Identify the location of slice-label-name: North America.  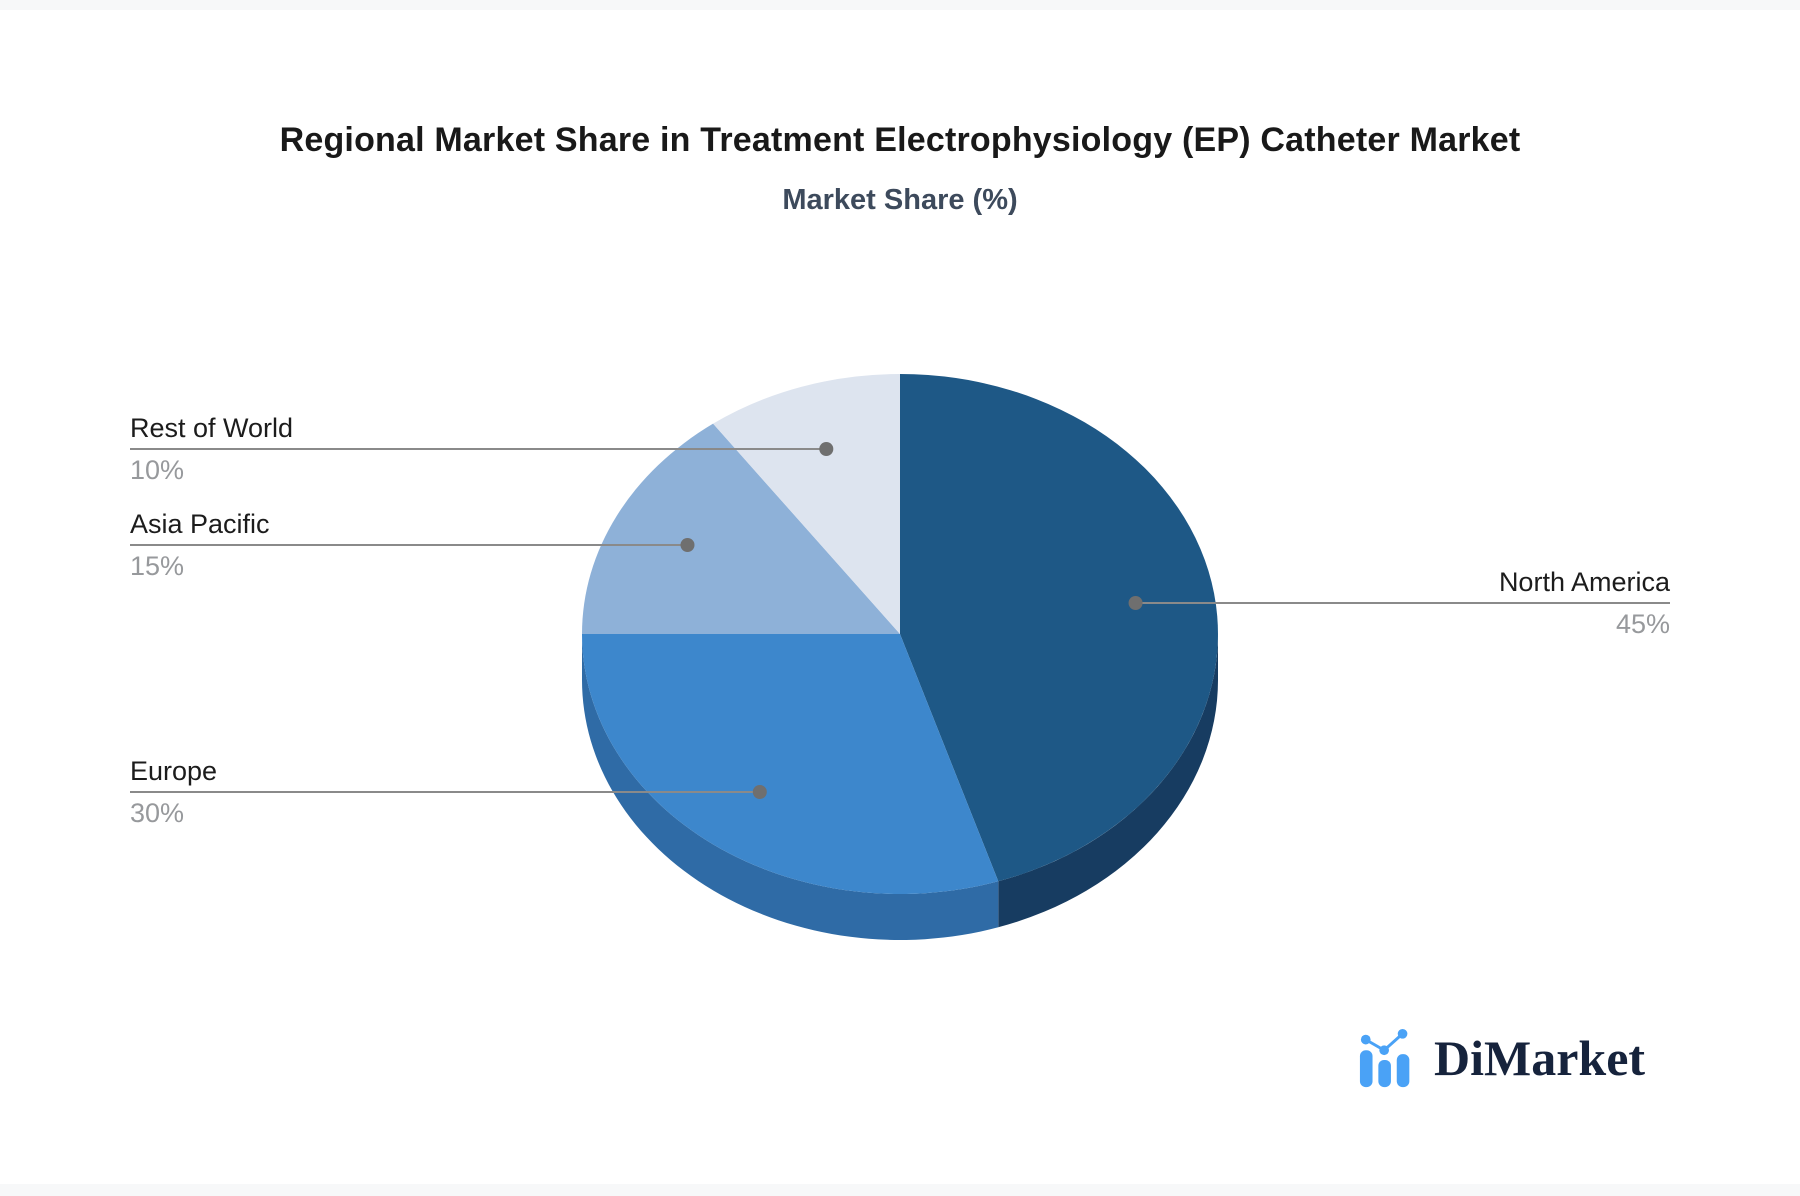
(1584, 582).